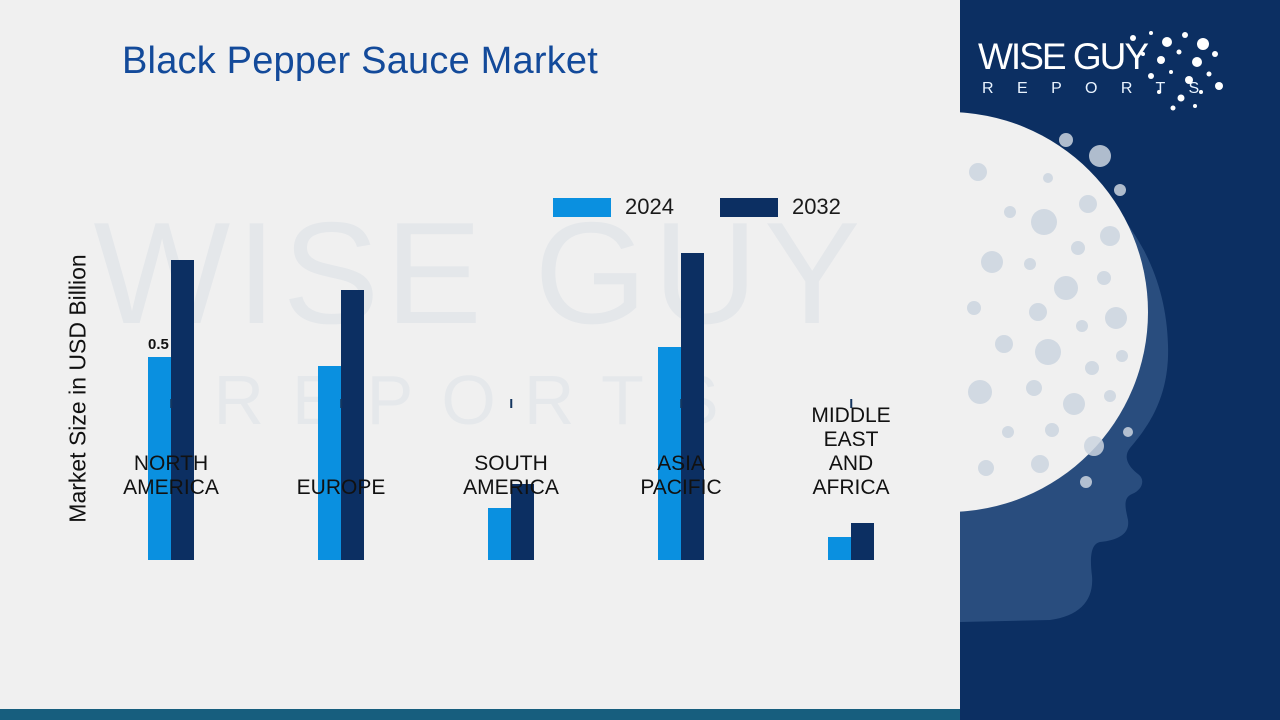 The image size is (1280, 720). I want to click on legend-item-2032: 2032, so click(780, 207).